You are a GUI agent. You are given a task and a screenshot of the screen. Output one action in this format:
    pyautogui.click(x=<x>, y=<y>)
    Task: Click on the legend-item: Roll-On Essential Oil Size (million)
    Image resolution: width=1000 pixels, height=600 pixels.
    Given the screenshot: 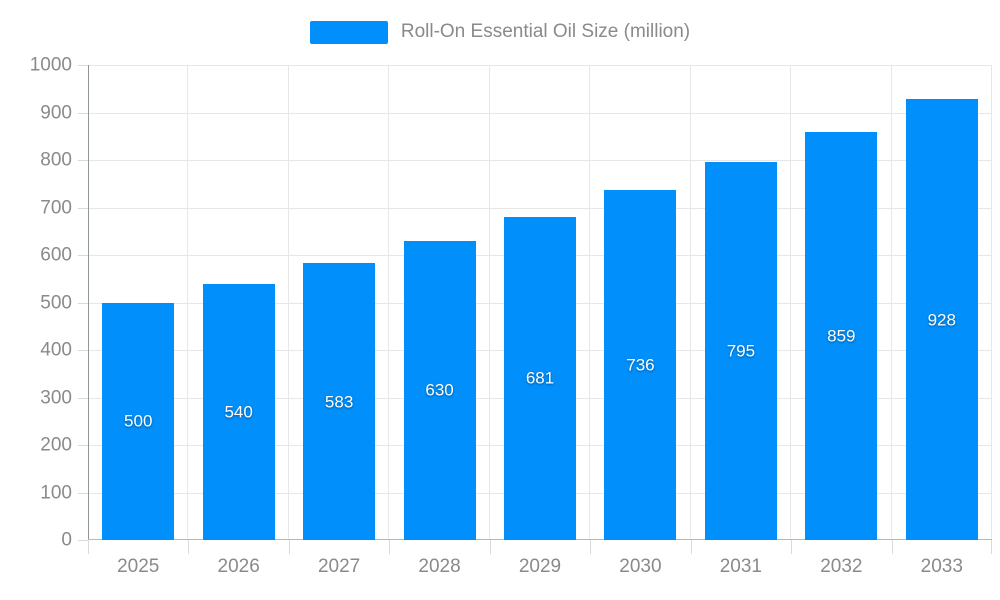 What is the action you would take?
    pyautogui.click(x=500, y=32)
    